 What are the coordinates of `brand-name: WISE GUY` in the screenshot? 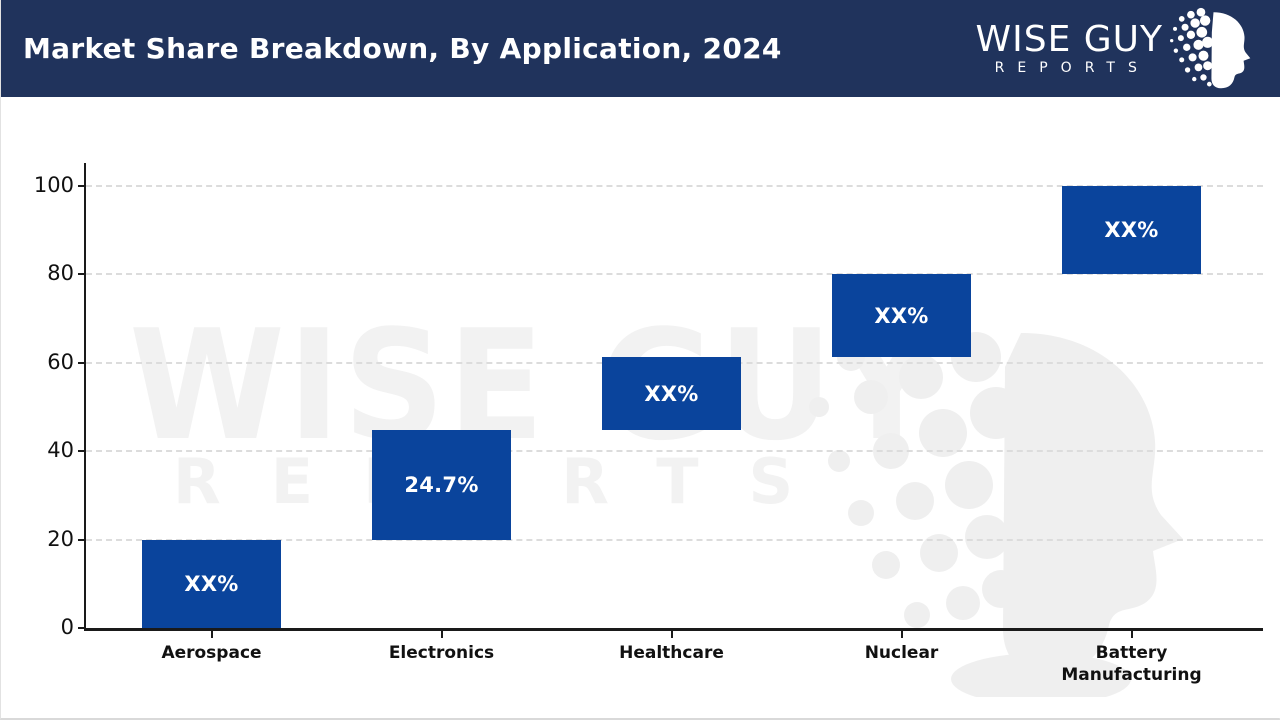 It's located at (1069, 39).